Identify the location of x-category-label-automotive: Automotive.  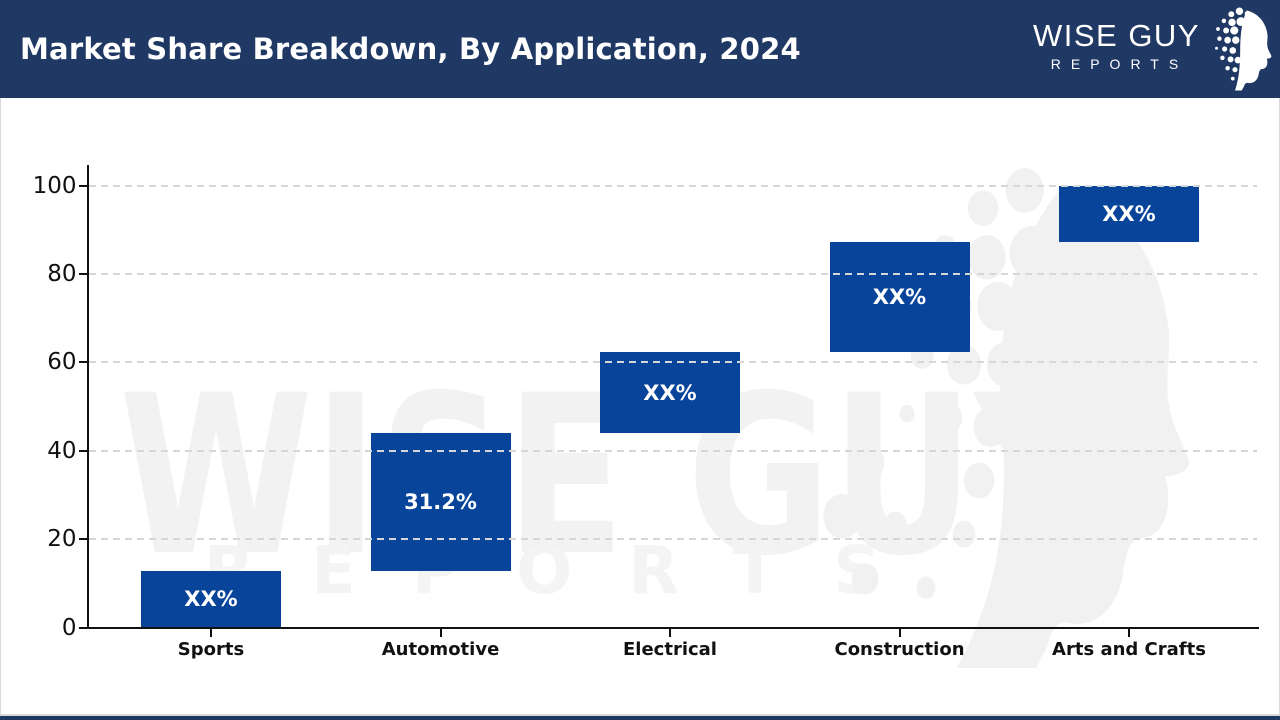
(440, 649).